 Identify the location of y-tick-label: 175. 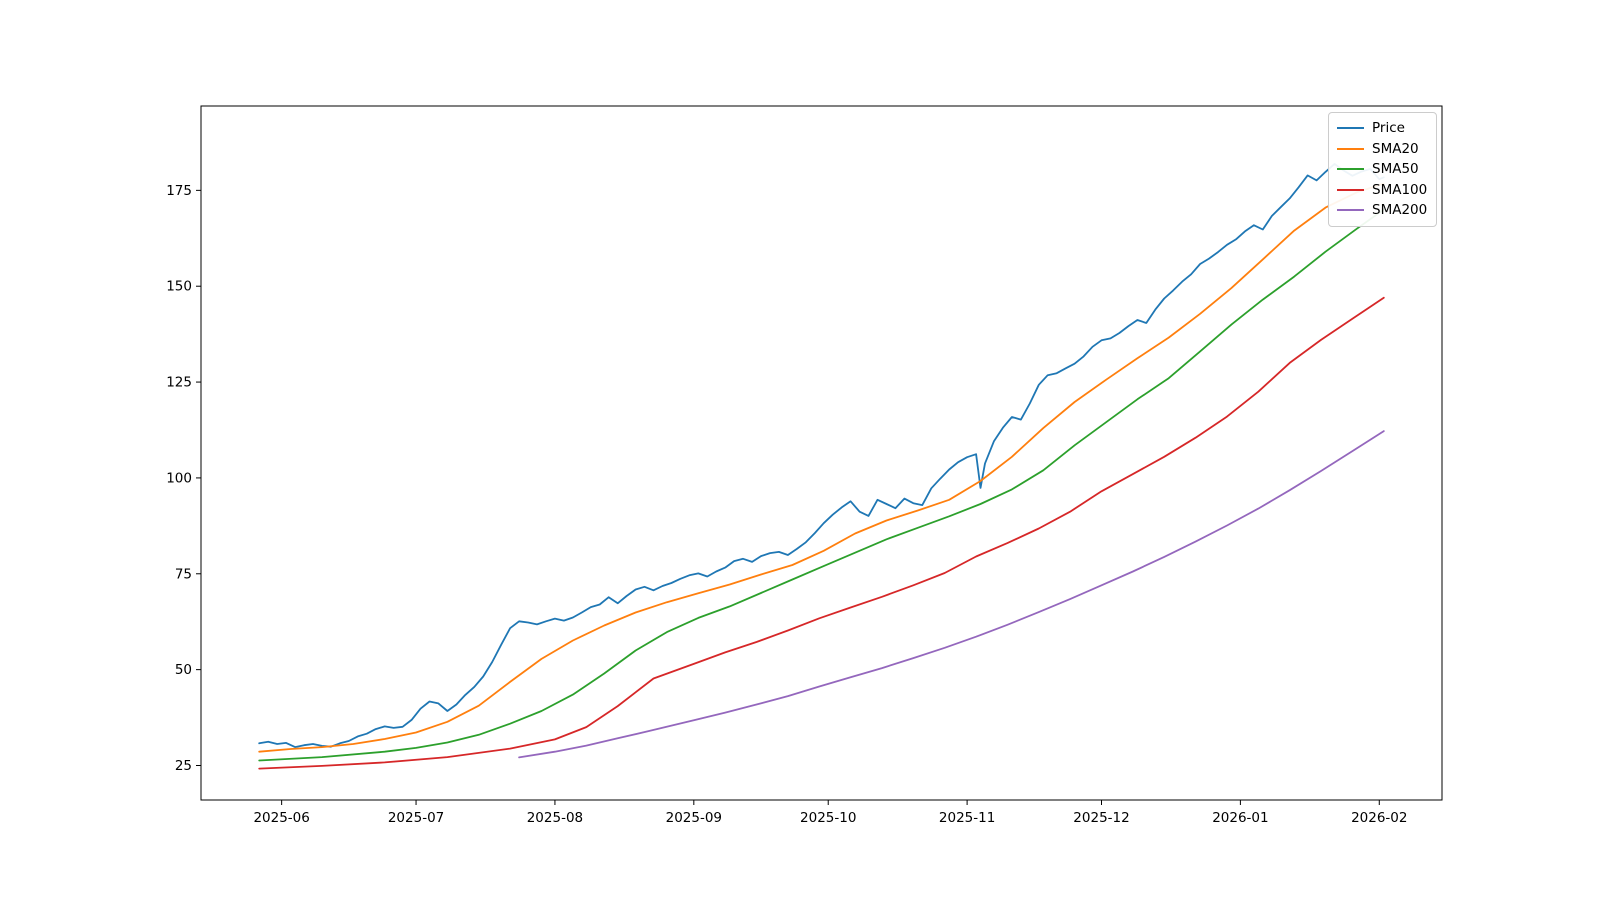
(179, 191).